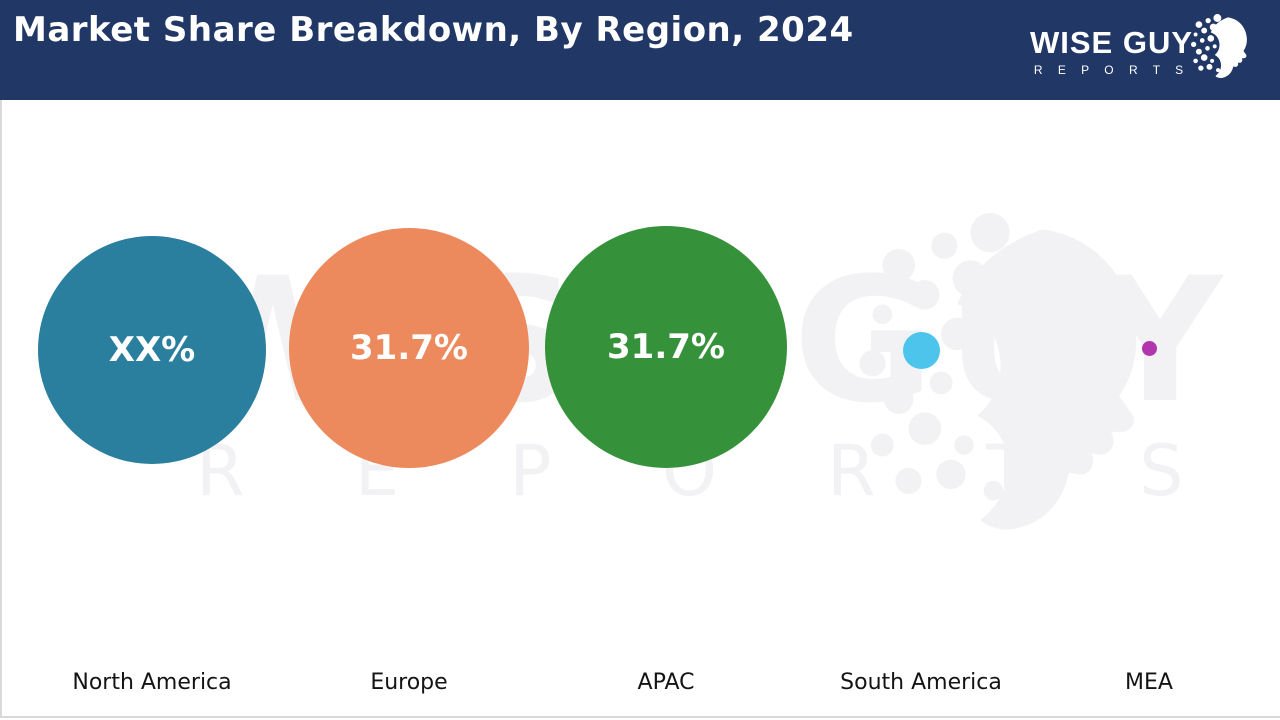 Image resolution: width=1280 pixels, height=720 pixels. I want to click on chart-bottom-edge, so click(640, 717).